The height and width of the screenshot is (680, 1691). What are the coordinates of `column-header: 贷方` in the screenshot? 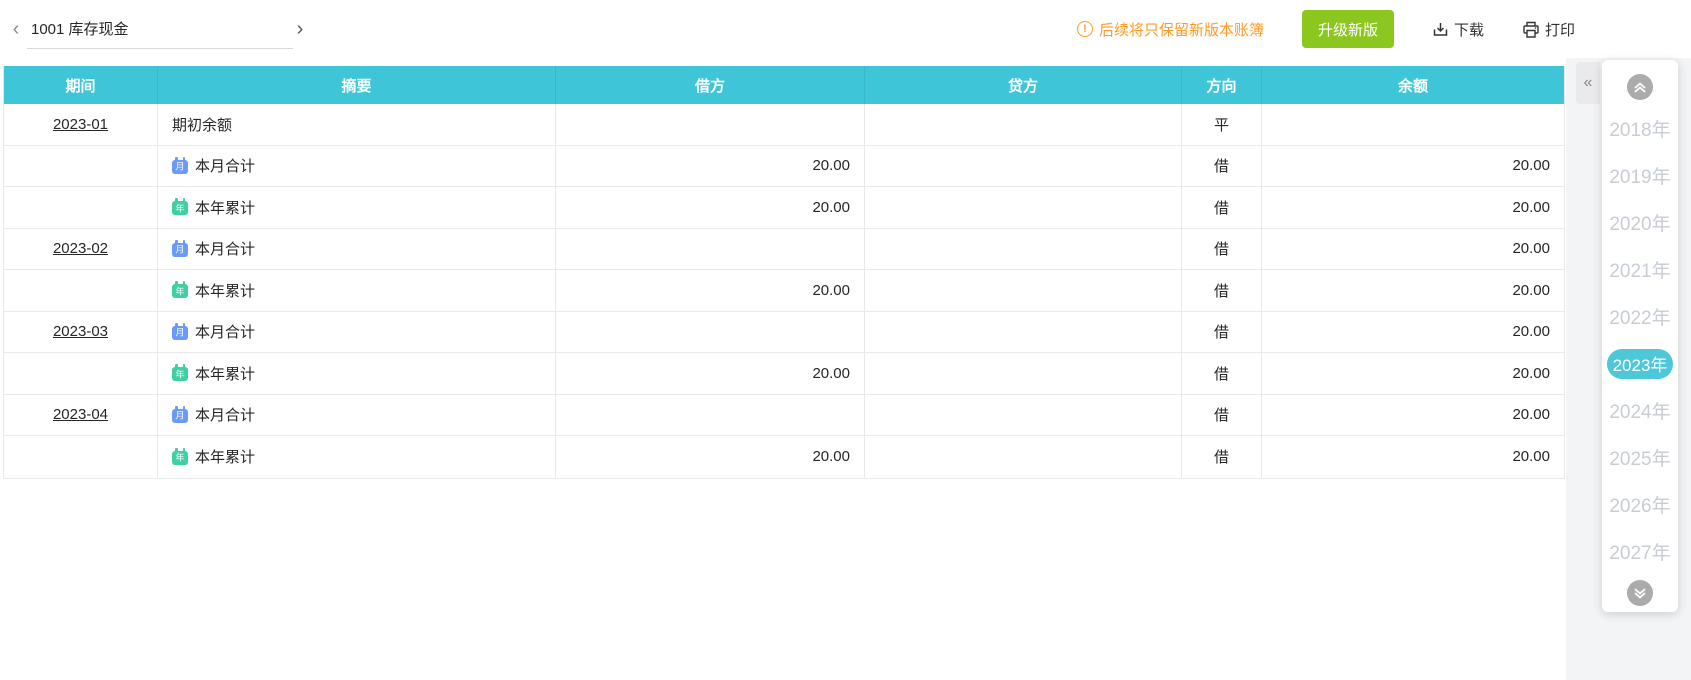 It's located at (1023, 85).